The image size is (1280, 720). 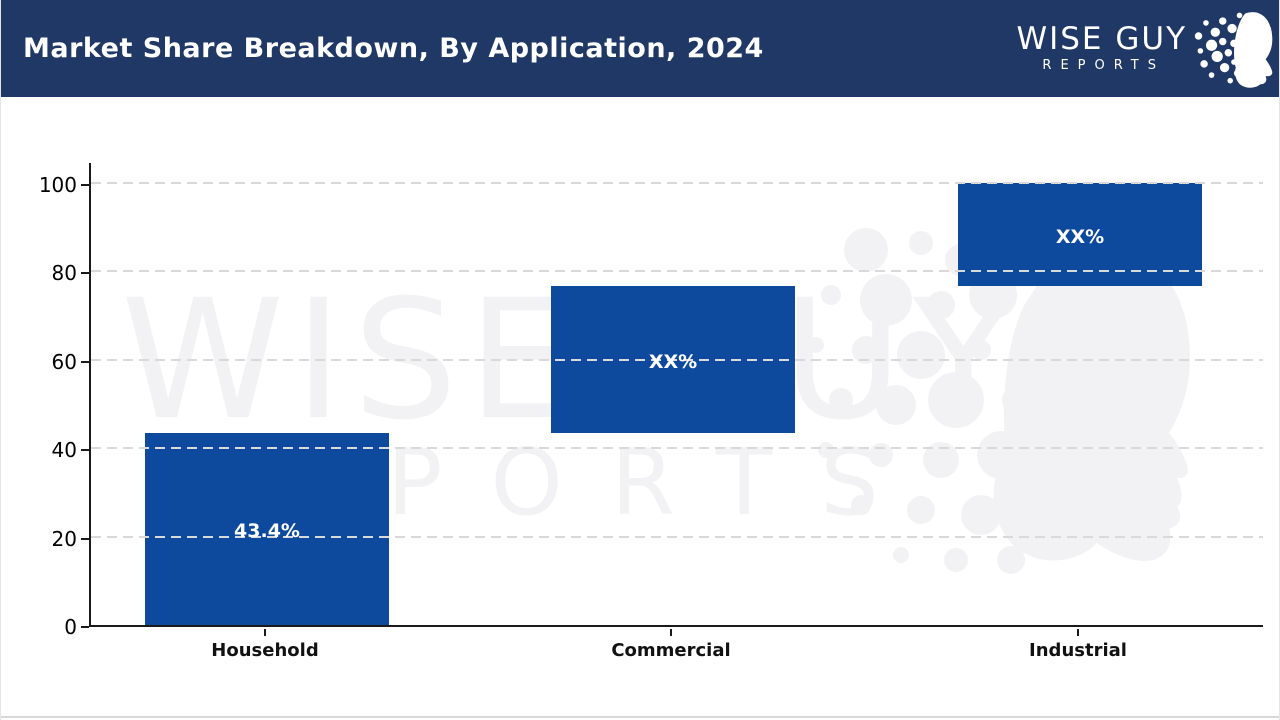 I want to click on y-axis-tick-label: 80, so click(x=64, y=273).